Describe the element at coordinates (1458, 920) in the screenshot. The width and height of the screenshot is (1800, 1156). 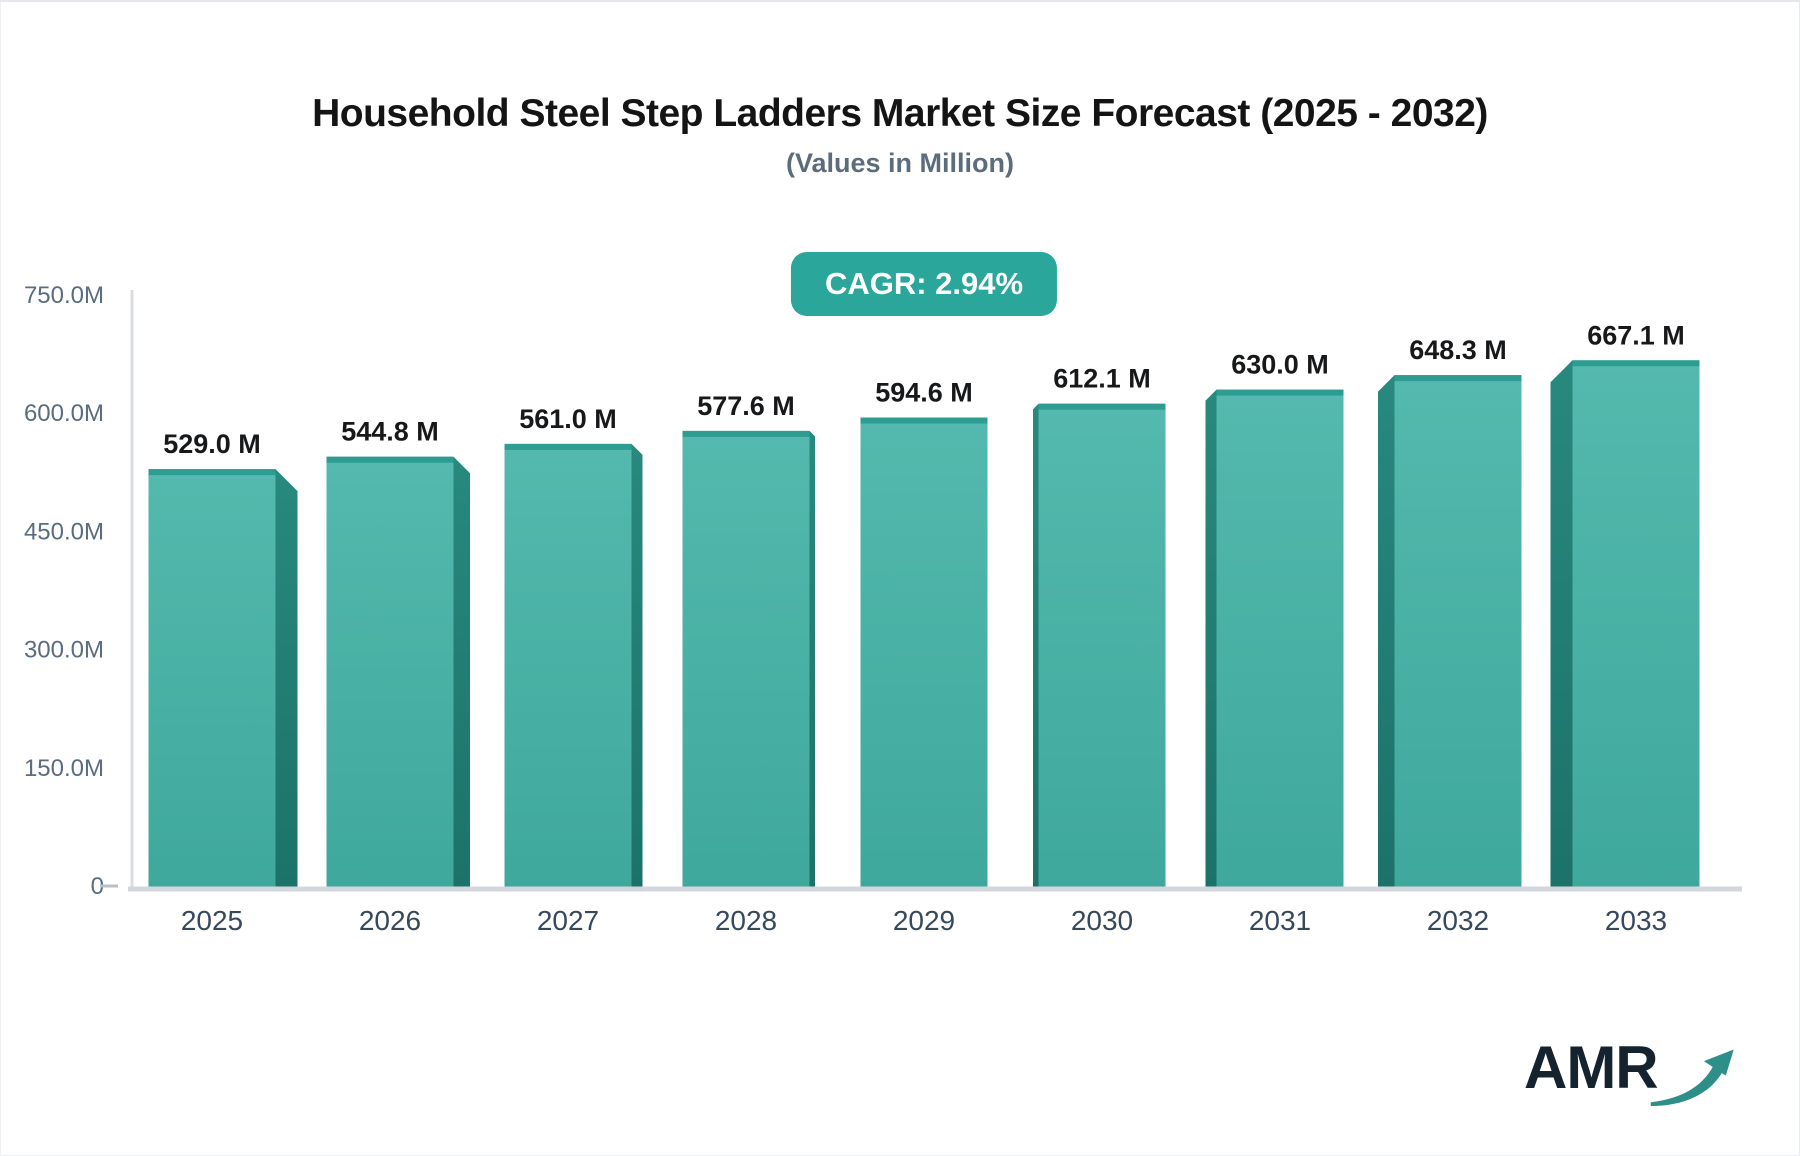
I see `x-axis-label: 2032` at that location.